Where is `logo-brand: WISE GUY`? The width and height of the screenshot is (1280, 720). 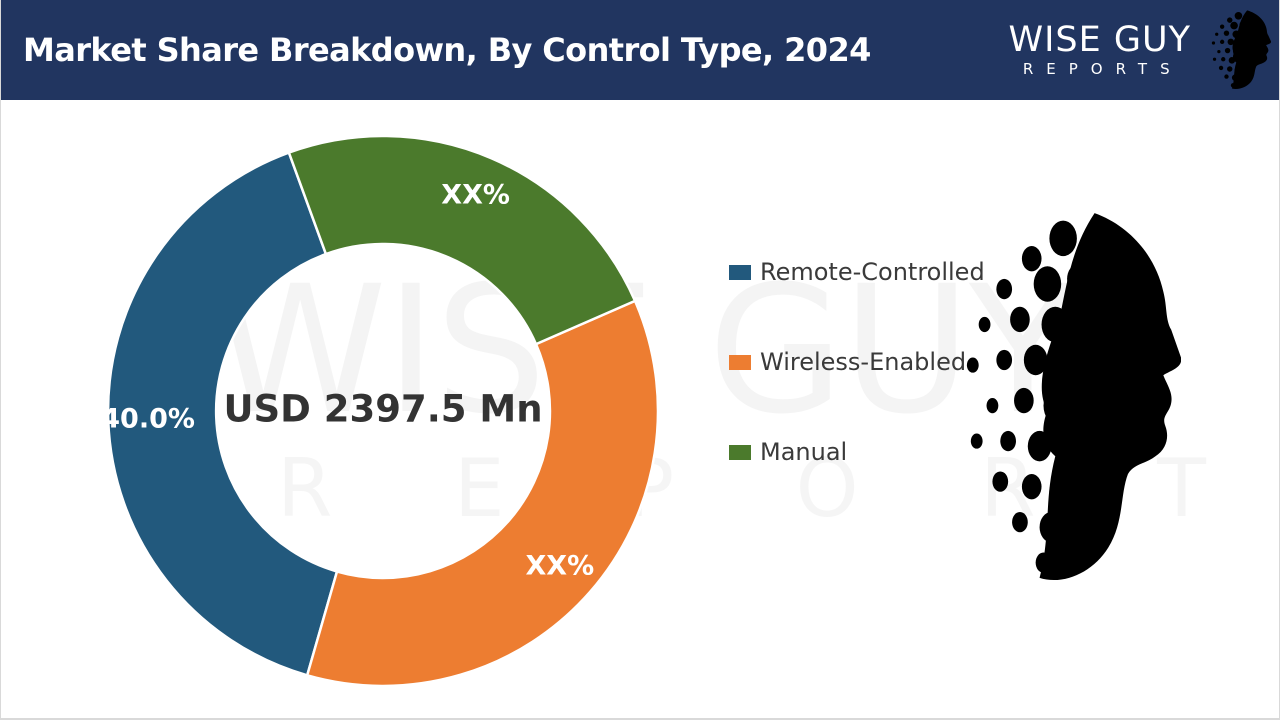
logo-brand: WISE GUY is located at coordinates (1099, 39).